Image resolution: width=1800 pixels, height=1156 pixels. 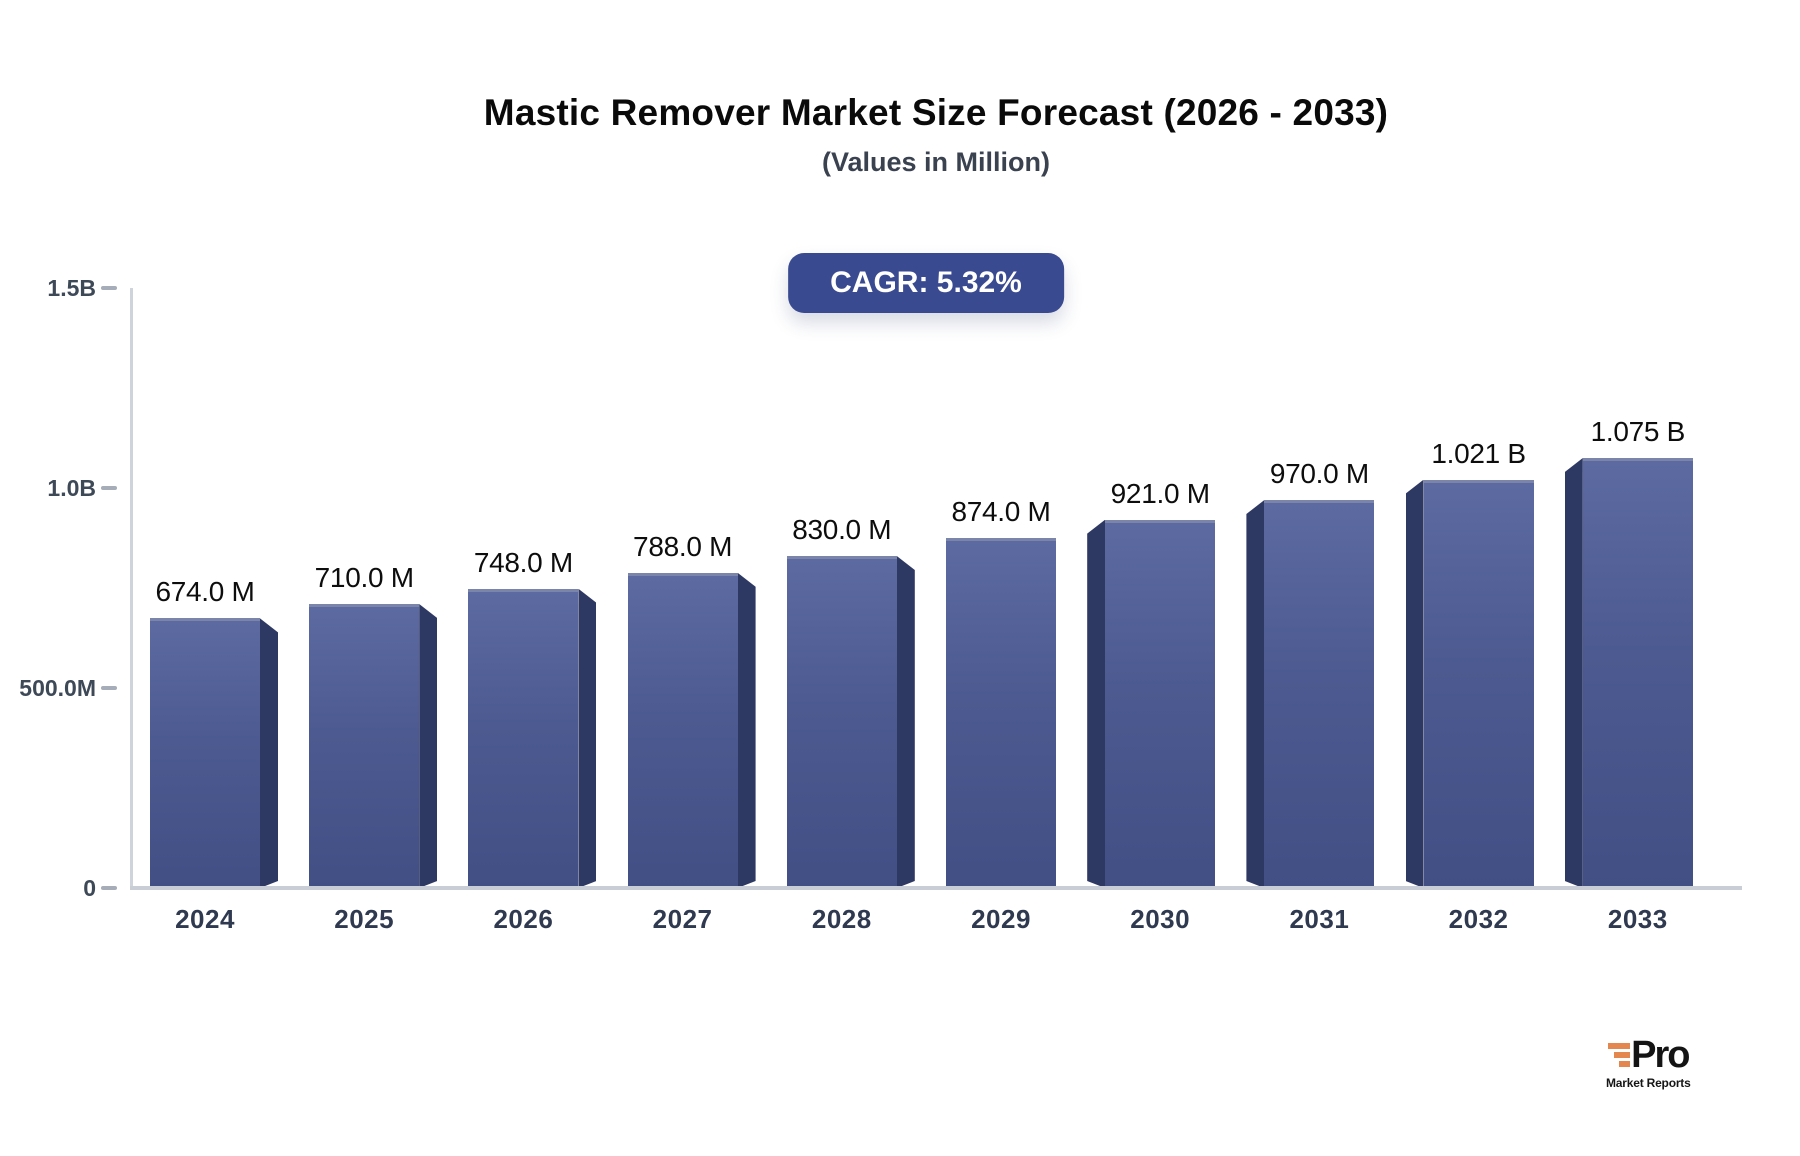 What do you see at coordinates (205, 592) in the screenshot?
I see `bar-value-label: 674.0 M` at bounding box center [205, 592].